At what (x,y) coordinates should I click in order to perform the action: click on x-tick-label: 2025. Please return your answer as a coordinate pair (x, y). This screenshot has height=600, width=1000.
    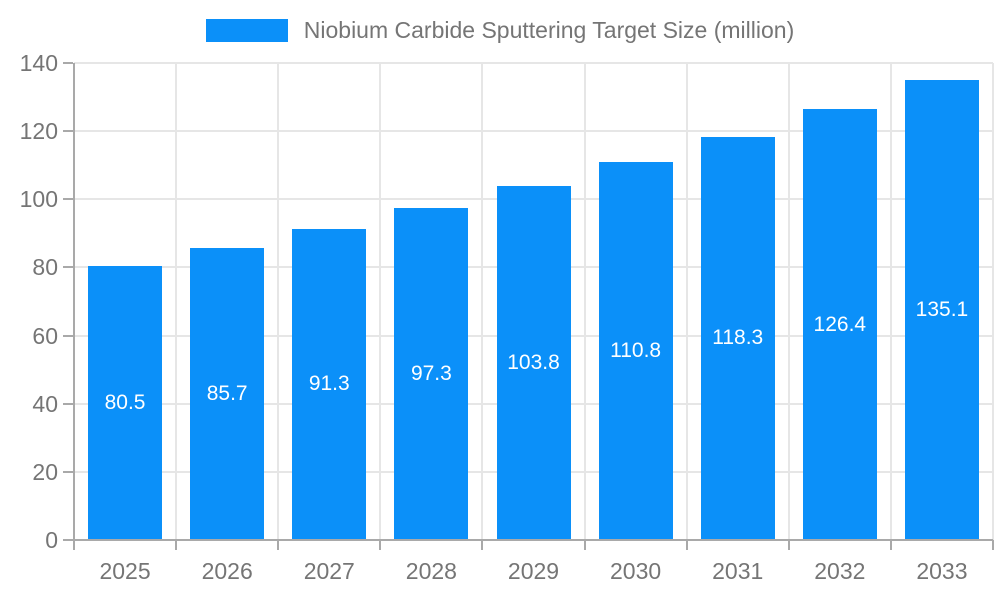
    Looking at the image, I should click on (125, 571).